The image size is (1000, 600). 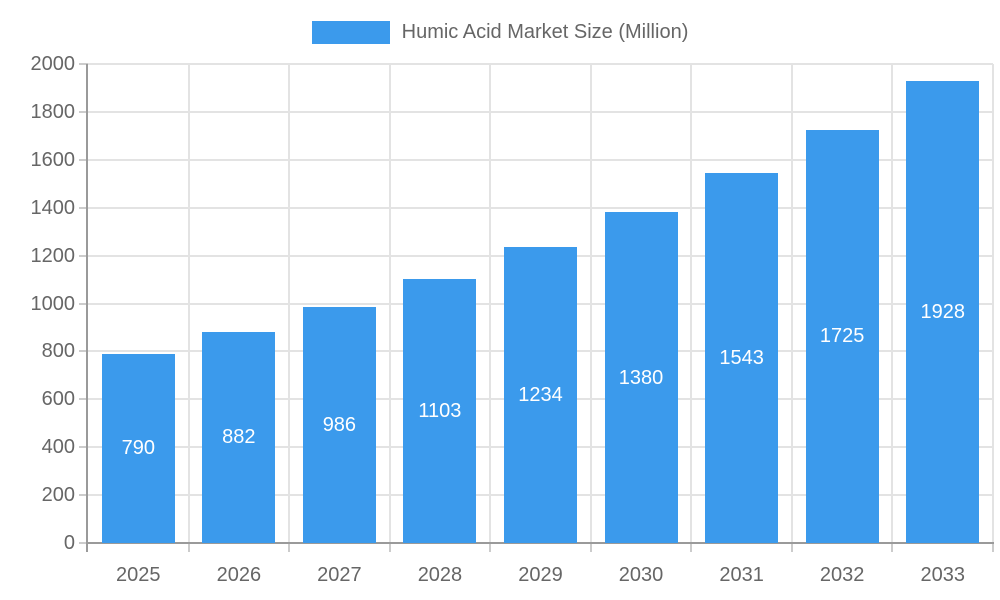 I want to click on legend-swatch-icon, so click(x=350, y=32).